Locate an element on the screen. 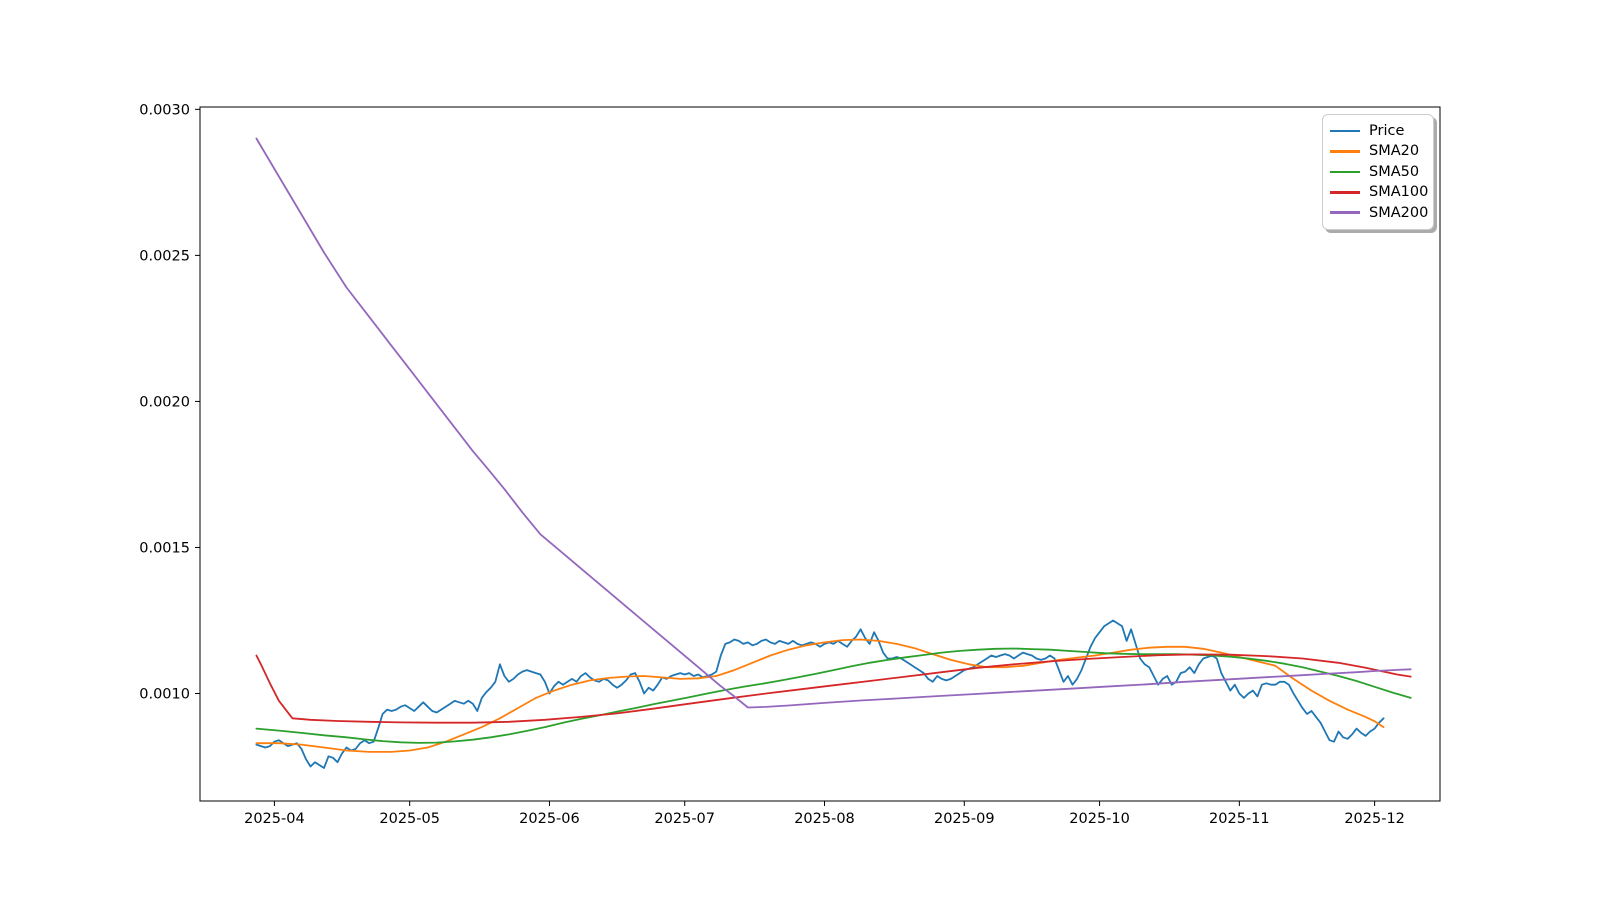  y-tick-label: 0.0020 is located at coordinates (164, 402).